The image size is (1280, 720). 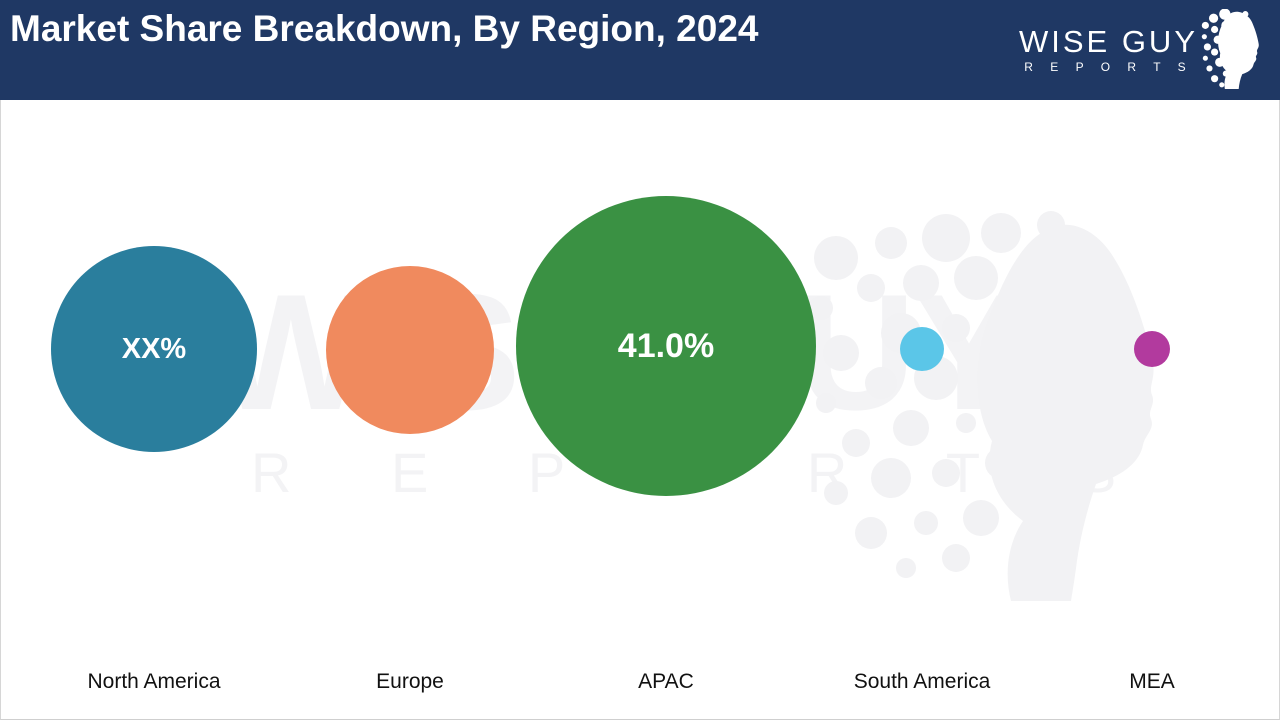 What do you see at coordinates (1108, 41) in the screenshot?
I see `brand-name: WISE GUY` at bounding box center [1108, 41].